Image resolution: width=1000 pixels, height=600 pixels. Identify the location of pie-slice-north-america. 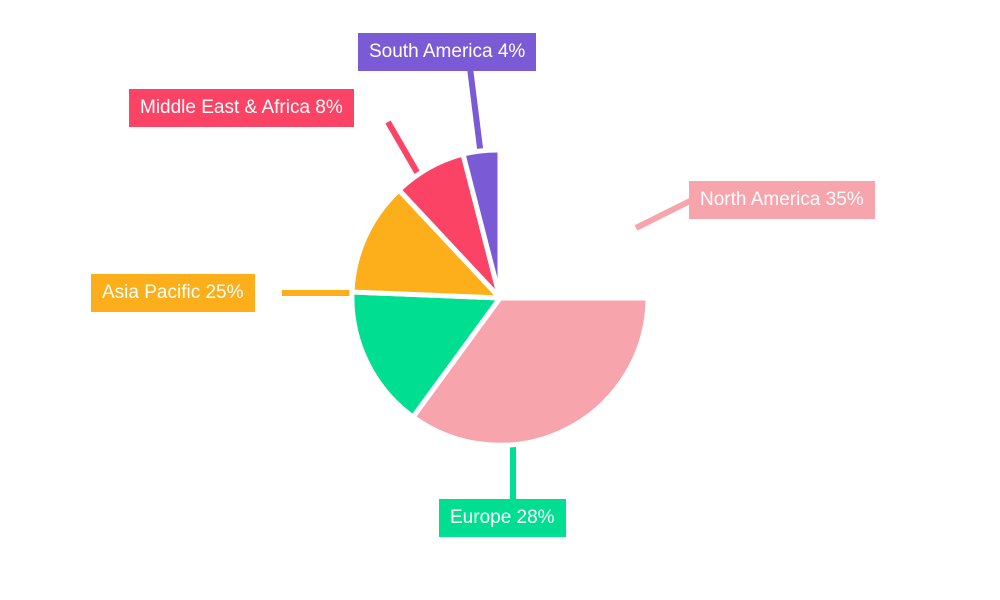
(530, 371).